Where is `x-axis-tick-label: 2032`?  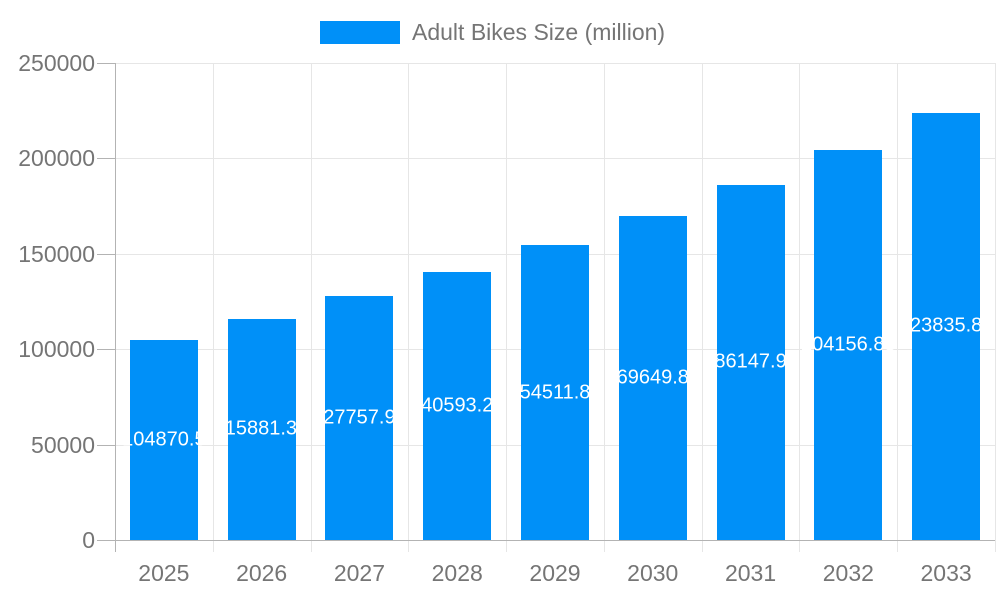
x-axis-tick-label: 2032 is located at coordinates (848, 573).